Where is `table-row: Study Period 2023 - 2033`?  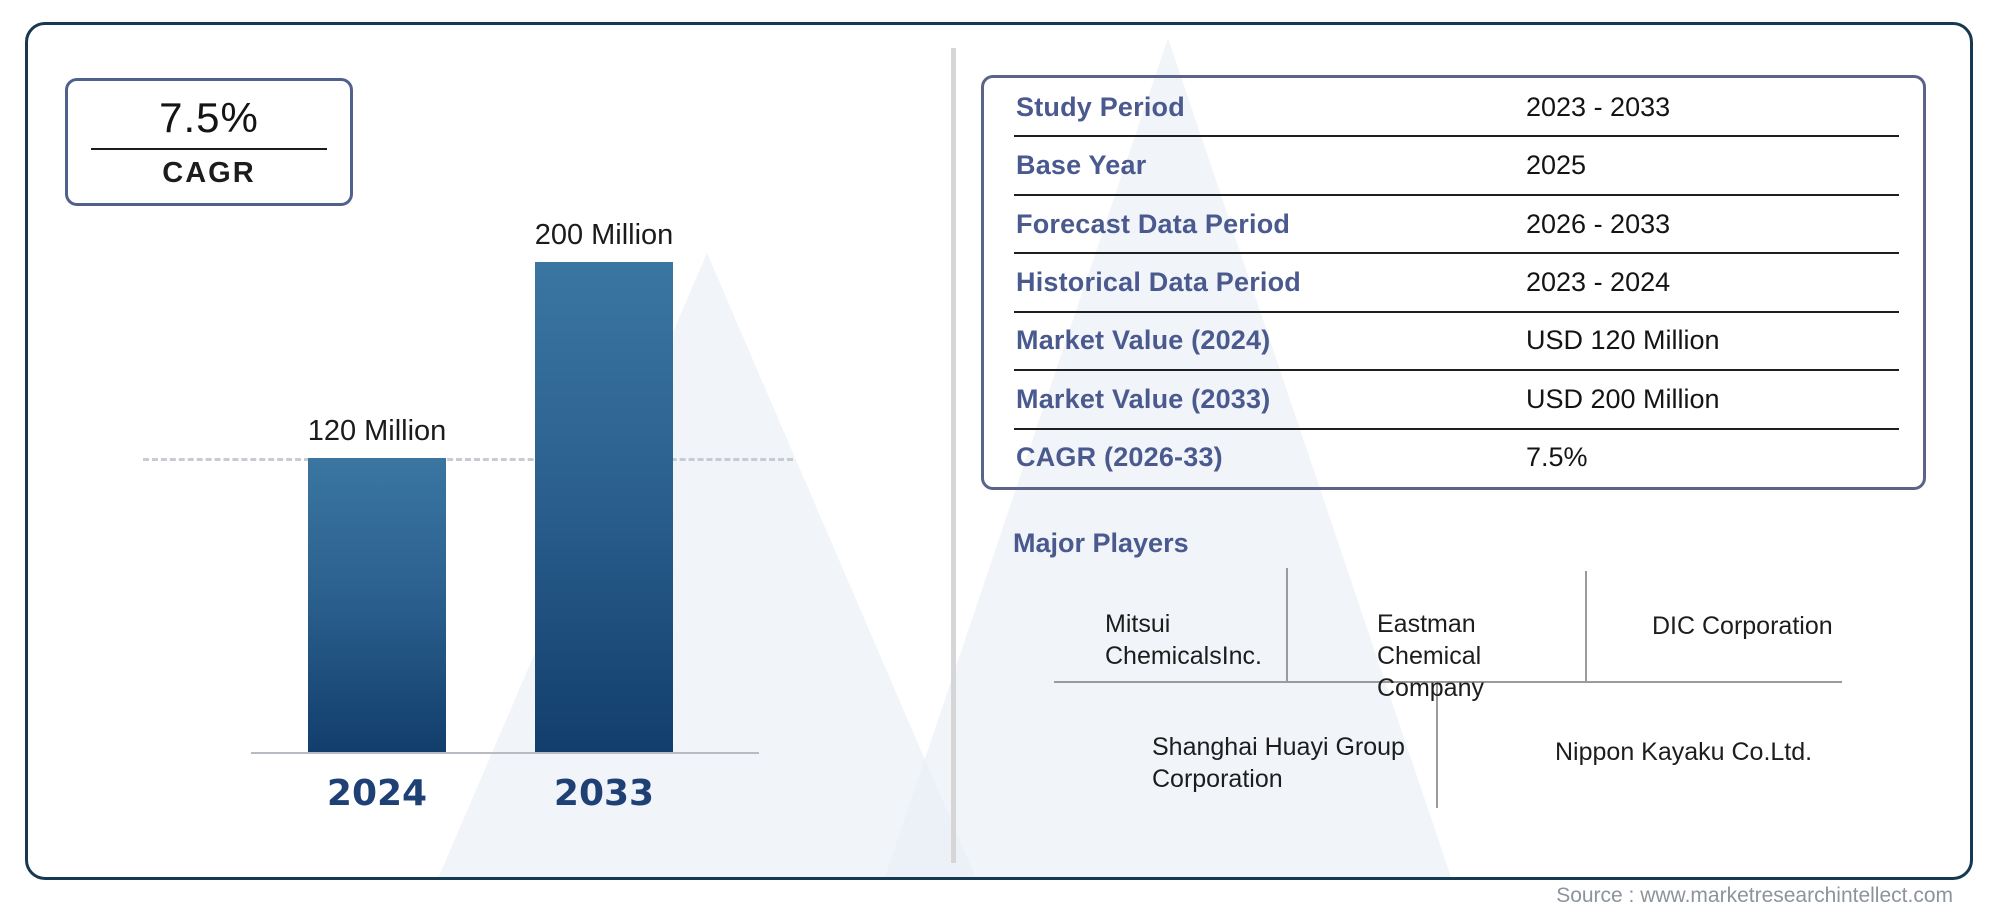 table-row: Study Period 2023 - 2033 is located at coordinates (1453, 108).